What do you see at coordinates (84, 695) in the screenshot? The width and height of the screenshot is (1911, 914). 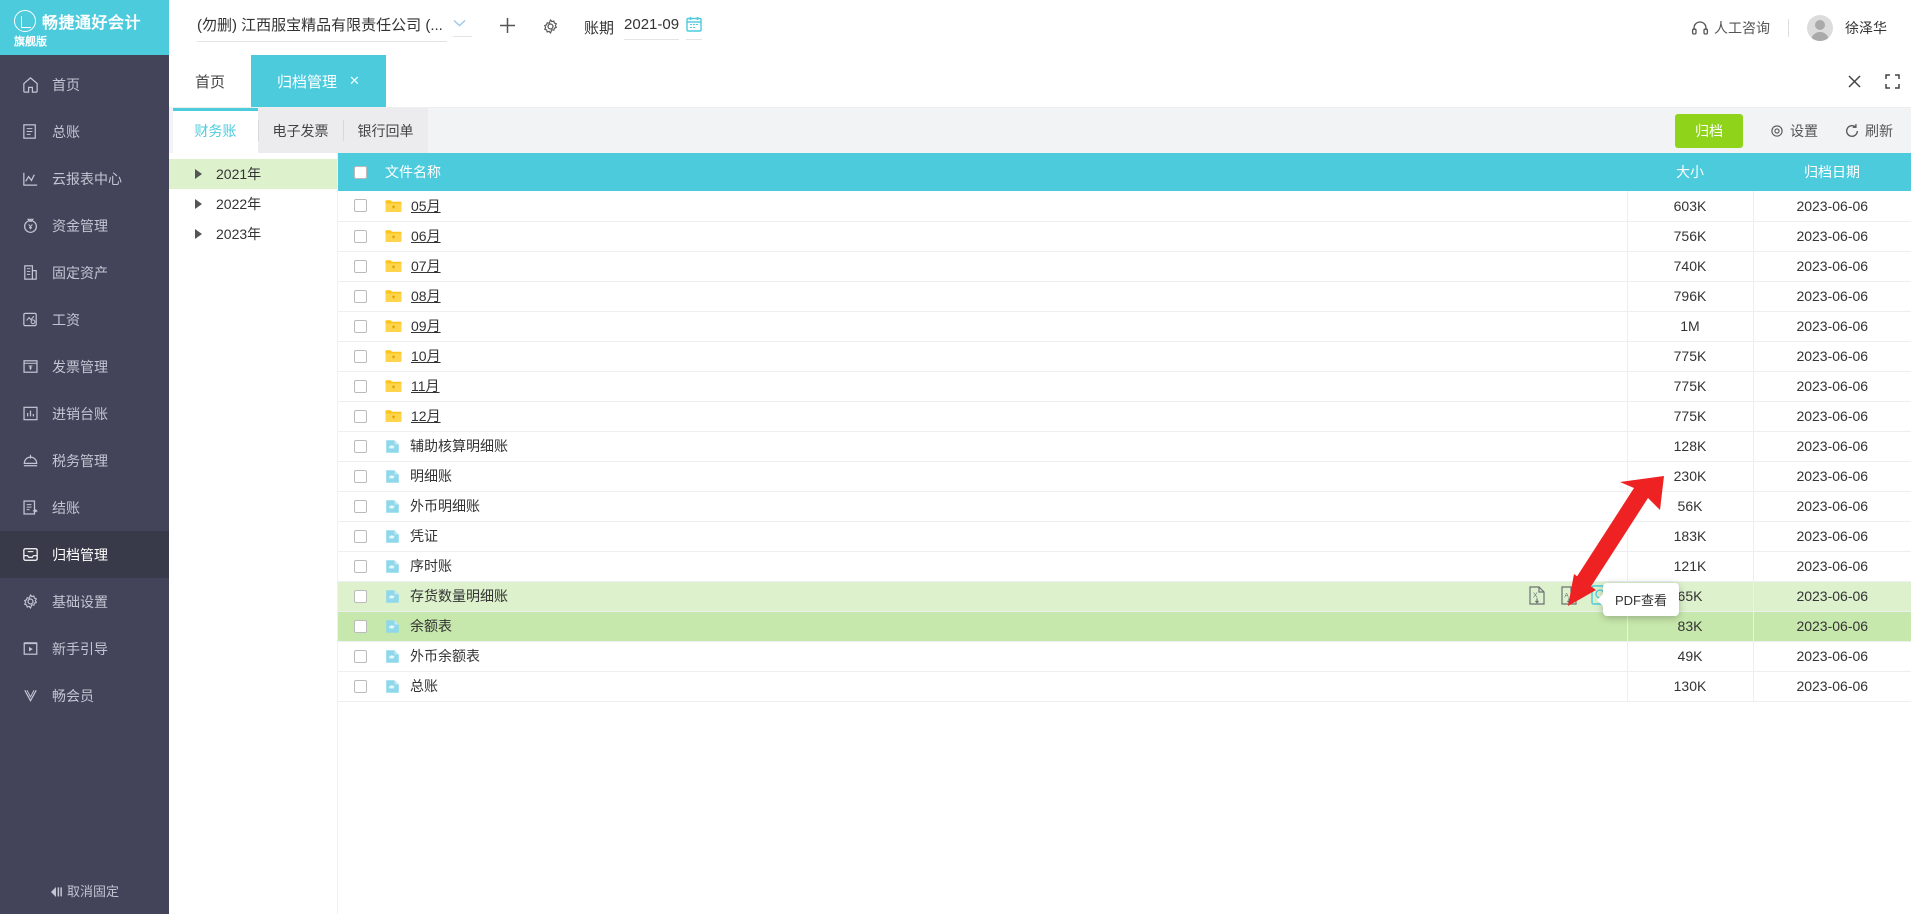 I see `sidebar-item-畅会员: 畅会员` at bounding box center [84, 695].